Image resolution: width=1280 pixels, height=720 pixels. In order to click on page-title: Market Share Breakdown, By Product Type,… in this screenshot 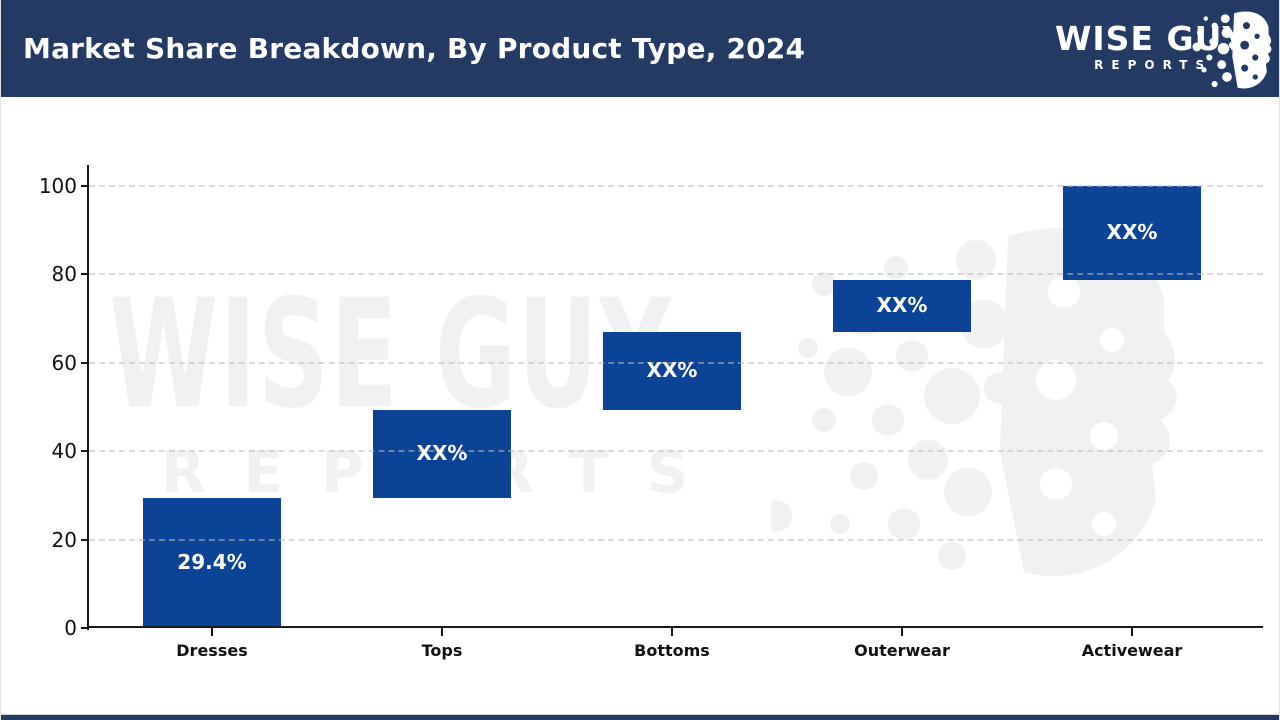, I will do `click(414, 48)`.